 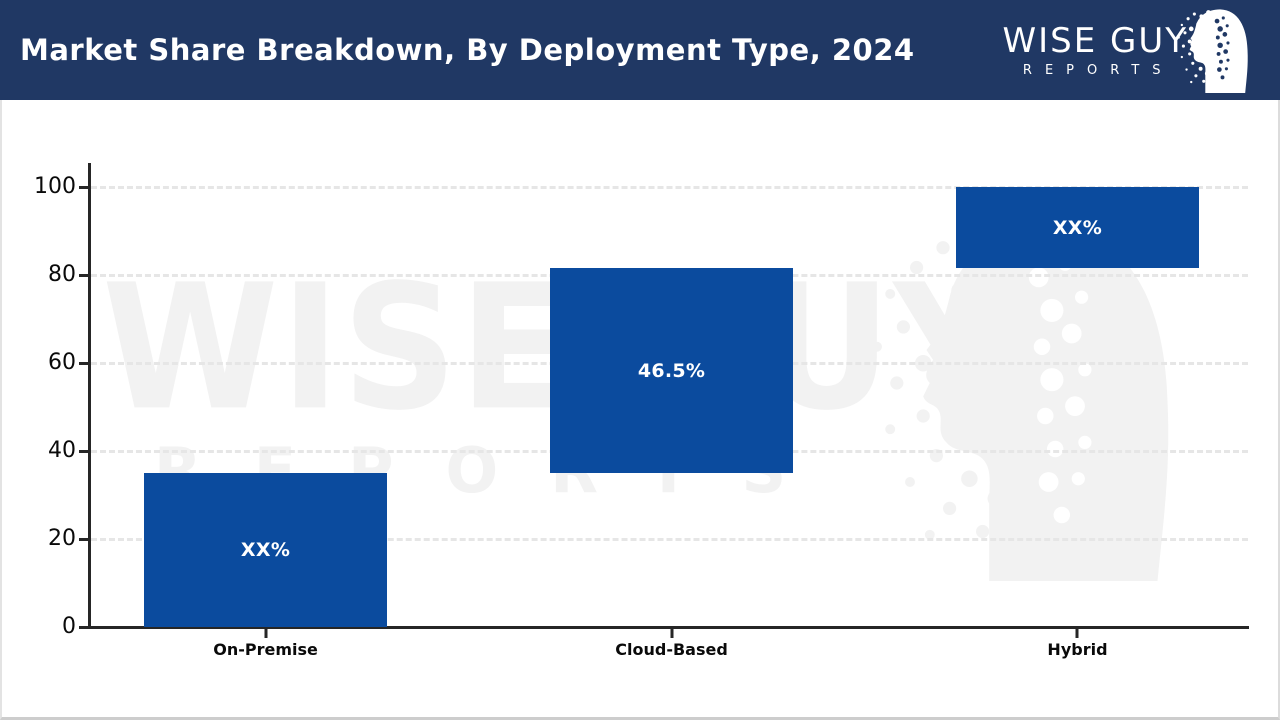 What do you see at coordinates (1077, 649) in the screenshot?
I see `x-category-label: Hybrid` at bounding box center [1077, 649].